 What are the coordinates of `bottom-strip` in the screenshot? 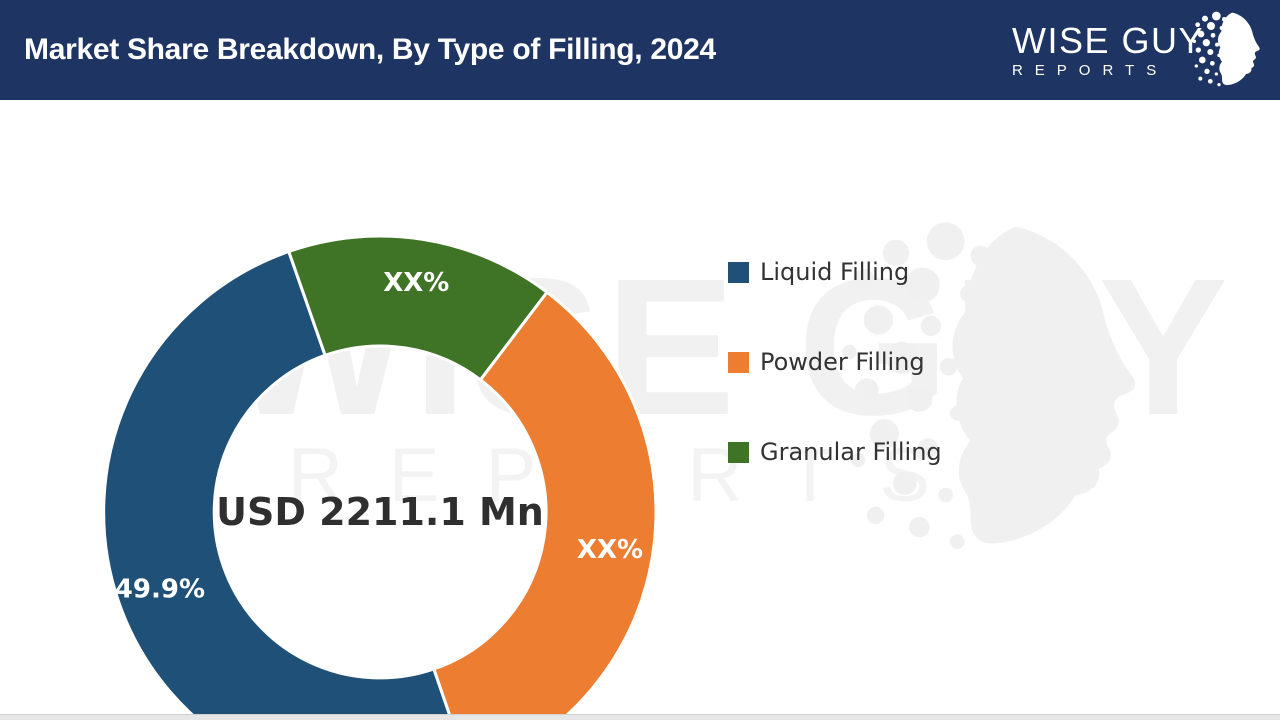 It's located at (640, 717).